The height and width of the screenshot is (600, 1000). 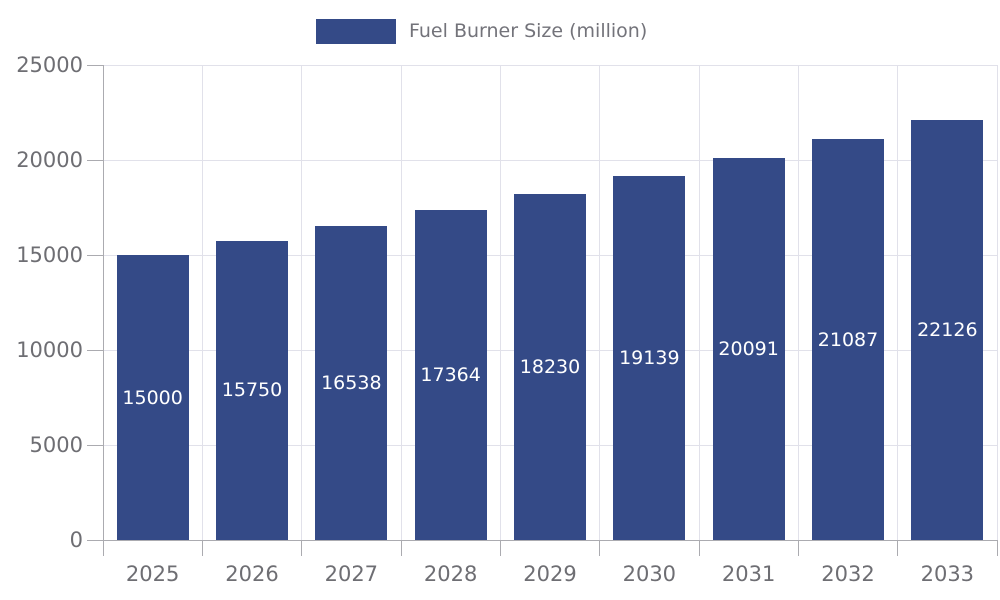 I want to click on x-tick-label: 2028, so click(x=450, y=574).